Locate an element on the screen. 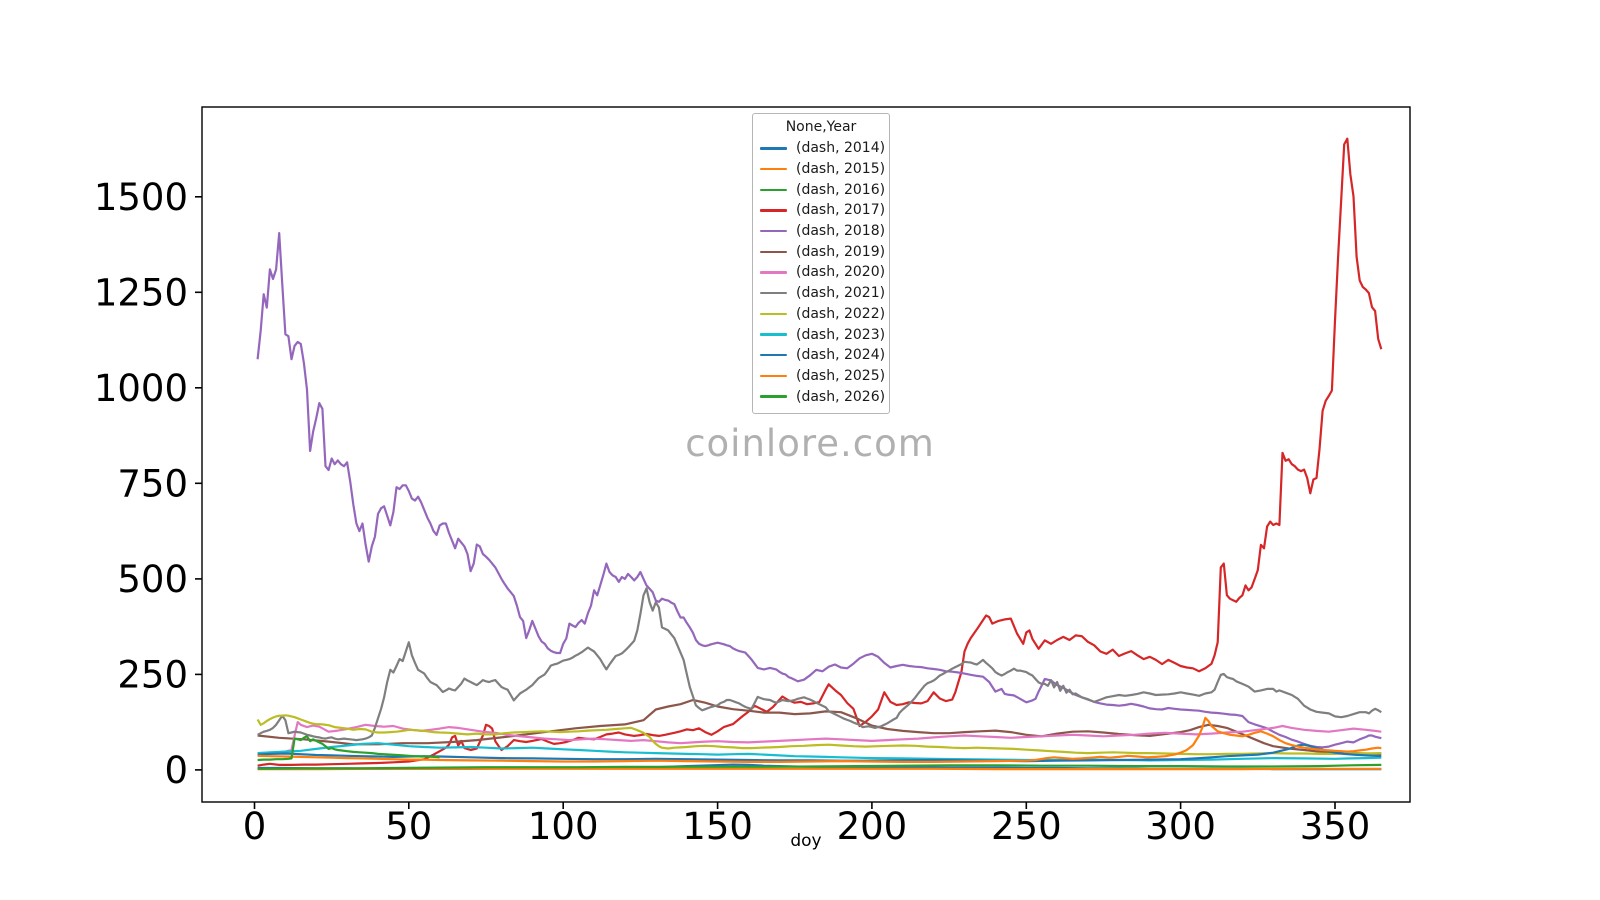 The height and width of the screenshot is (900, 1600). series-line-2022 is located at coordinates (819, 735).